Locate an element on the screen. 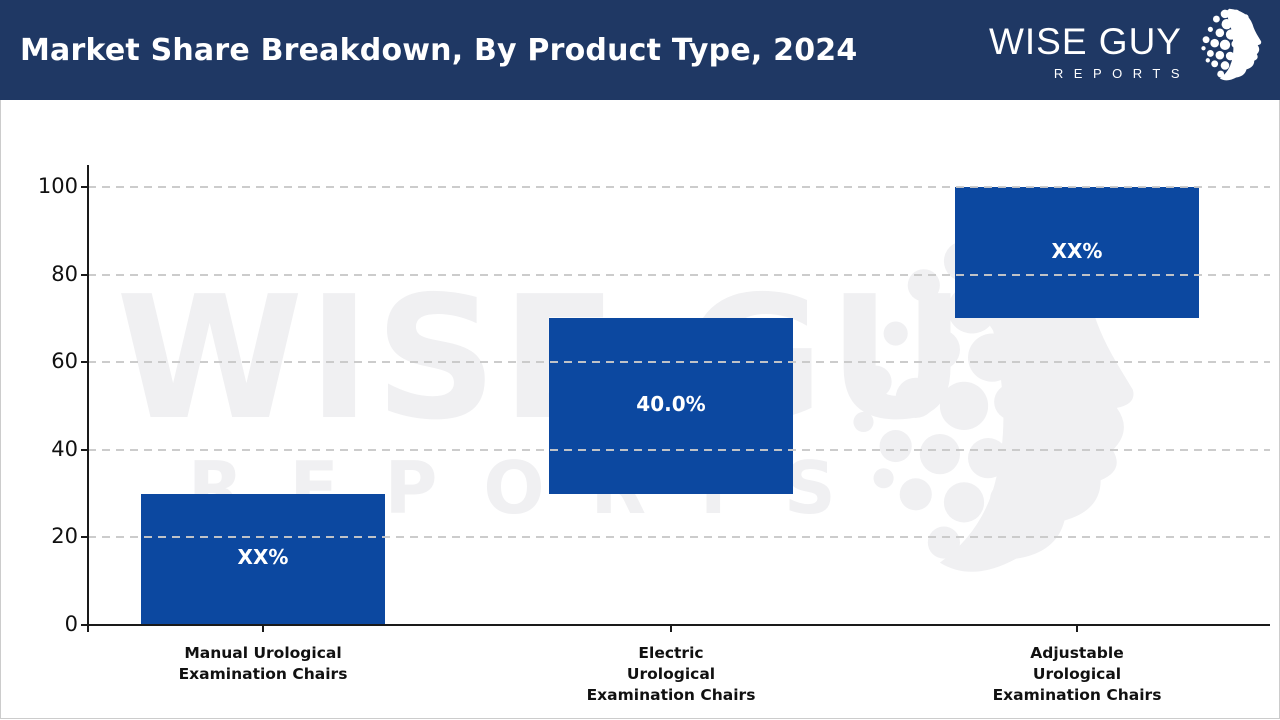  bar-value-label: 40.0% is located at coordinates (671, 404).